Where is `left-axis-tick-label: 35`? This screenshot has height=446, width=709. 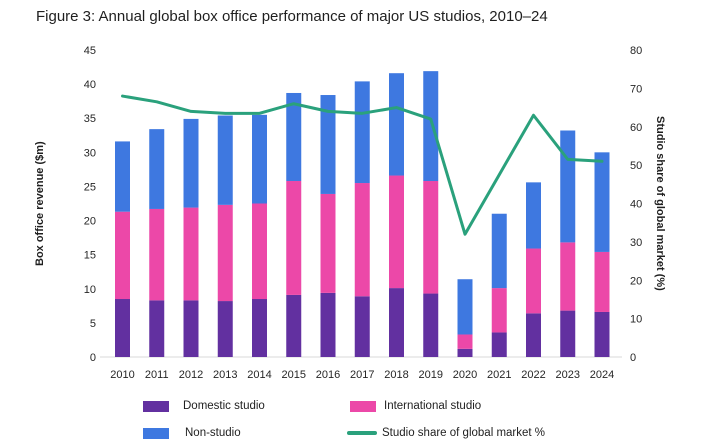 left-axis-tick-label: 35 is located at coordinates (90, 119).